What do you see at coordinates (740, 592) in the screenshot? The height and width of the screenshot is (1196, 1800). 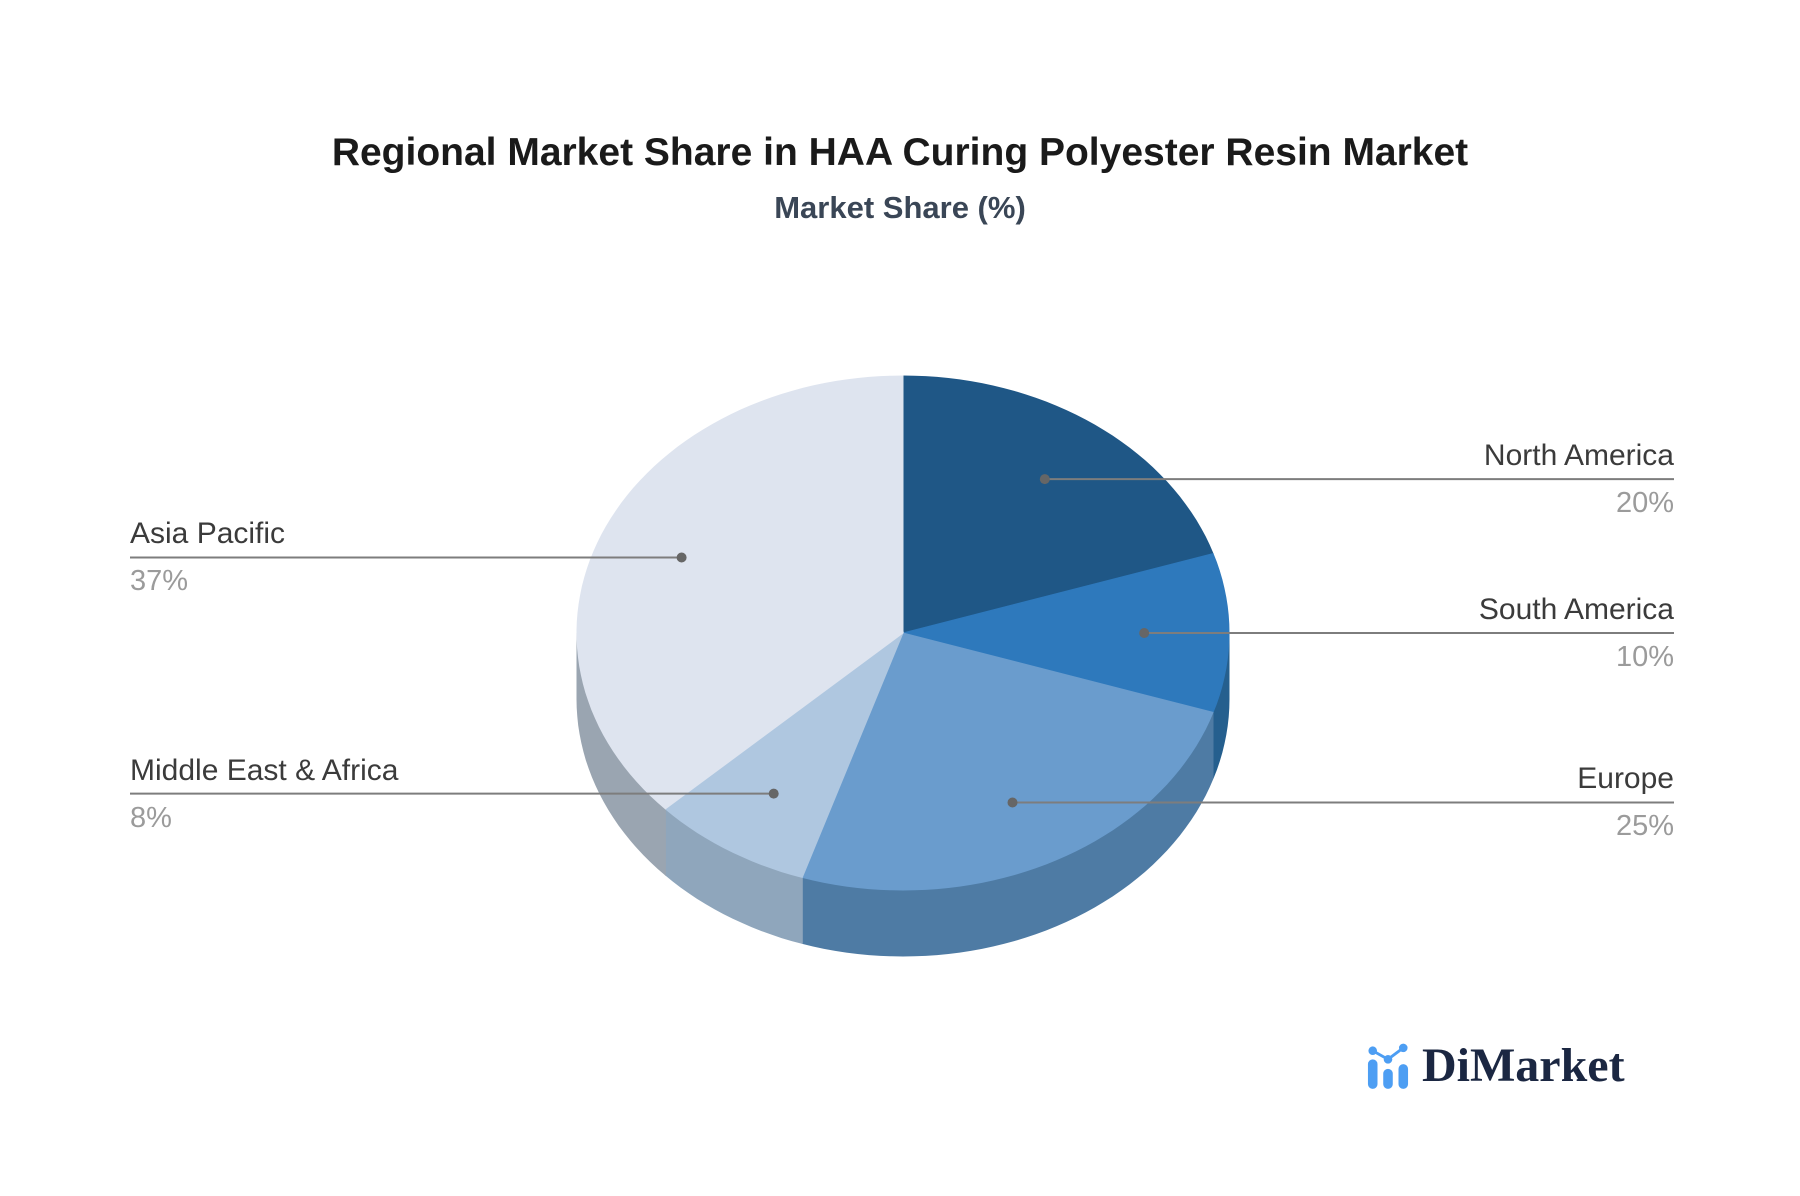 I see `pie-slice-asia-pacific` at bounding box center [740, 592].